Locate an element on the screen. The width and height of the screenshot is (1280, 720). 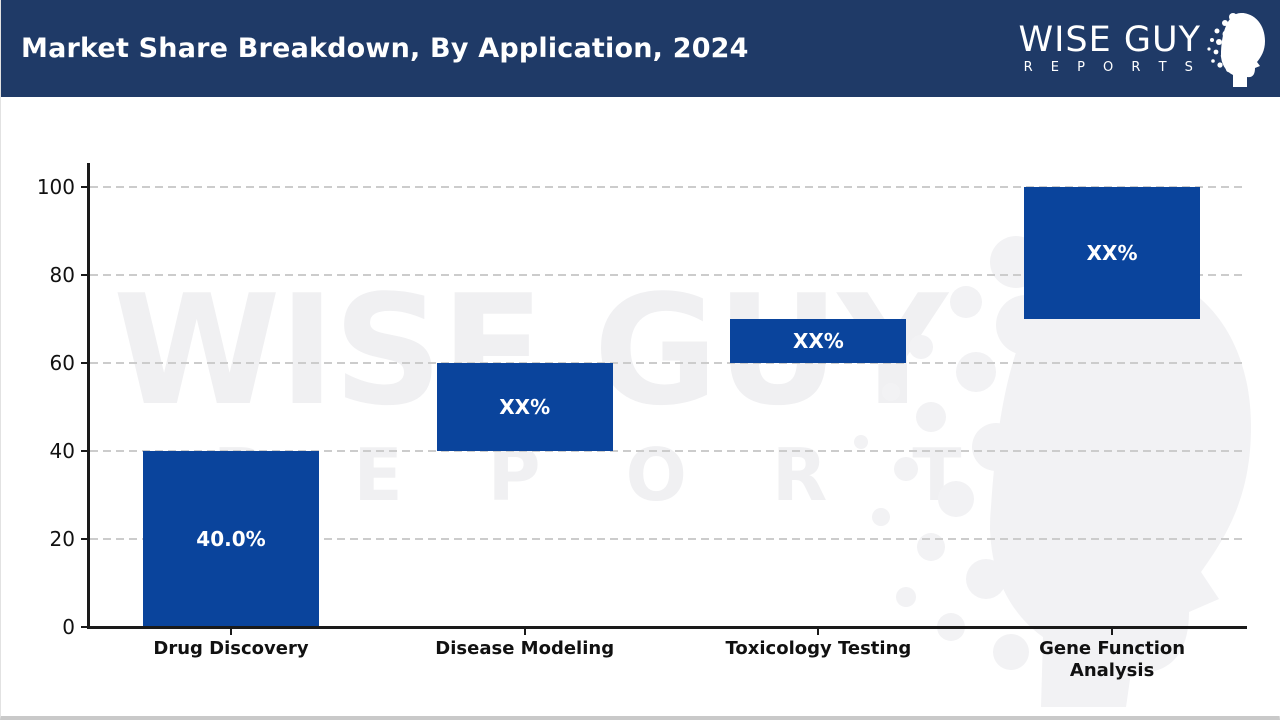
bar-value-label-2: XX% is located at coordinates (525, 407).